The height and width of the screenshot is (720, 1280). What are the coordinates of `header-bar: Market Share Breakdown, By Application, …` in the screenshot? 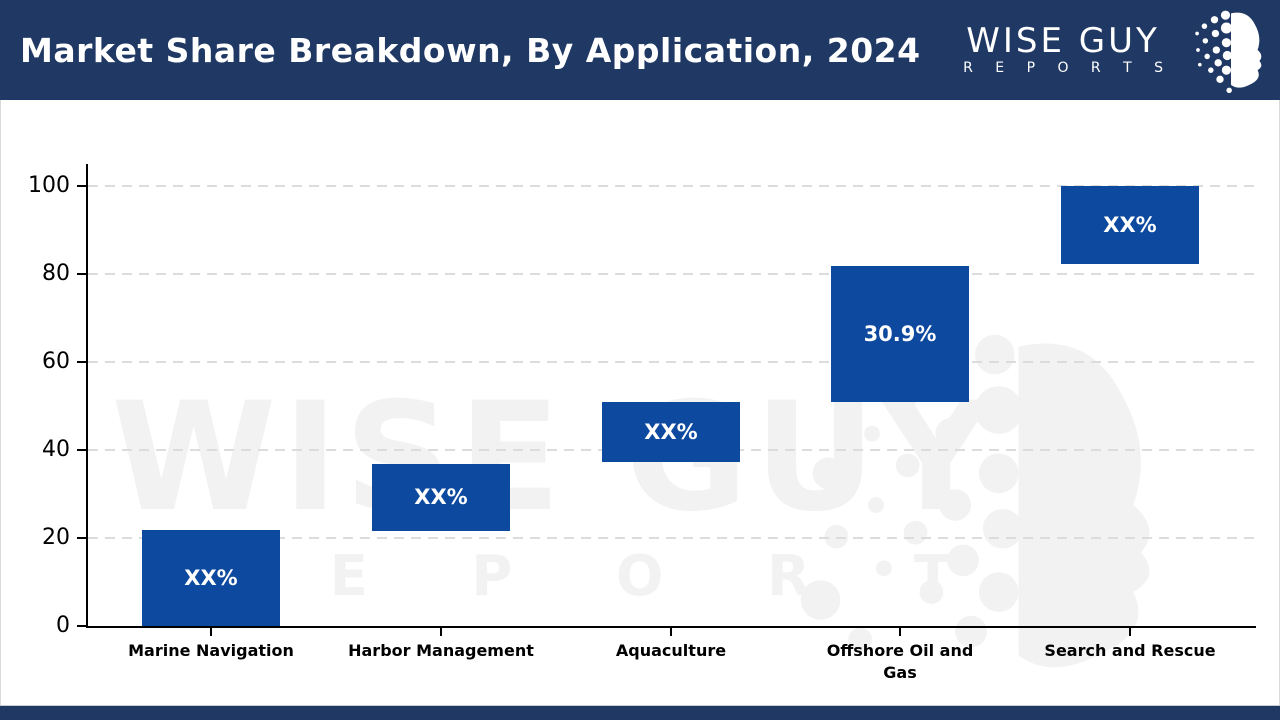 It's located at (640, 50).